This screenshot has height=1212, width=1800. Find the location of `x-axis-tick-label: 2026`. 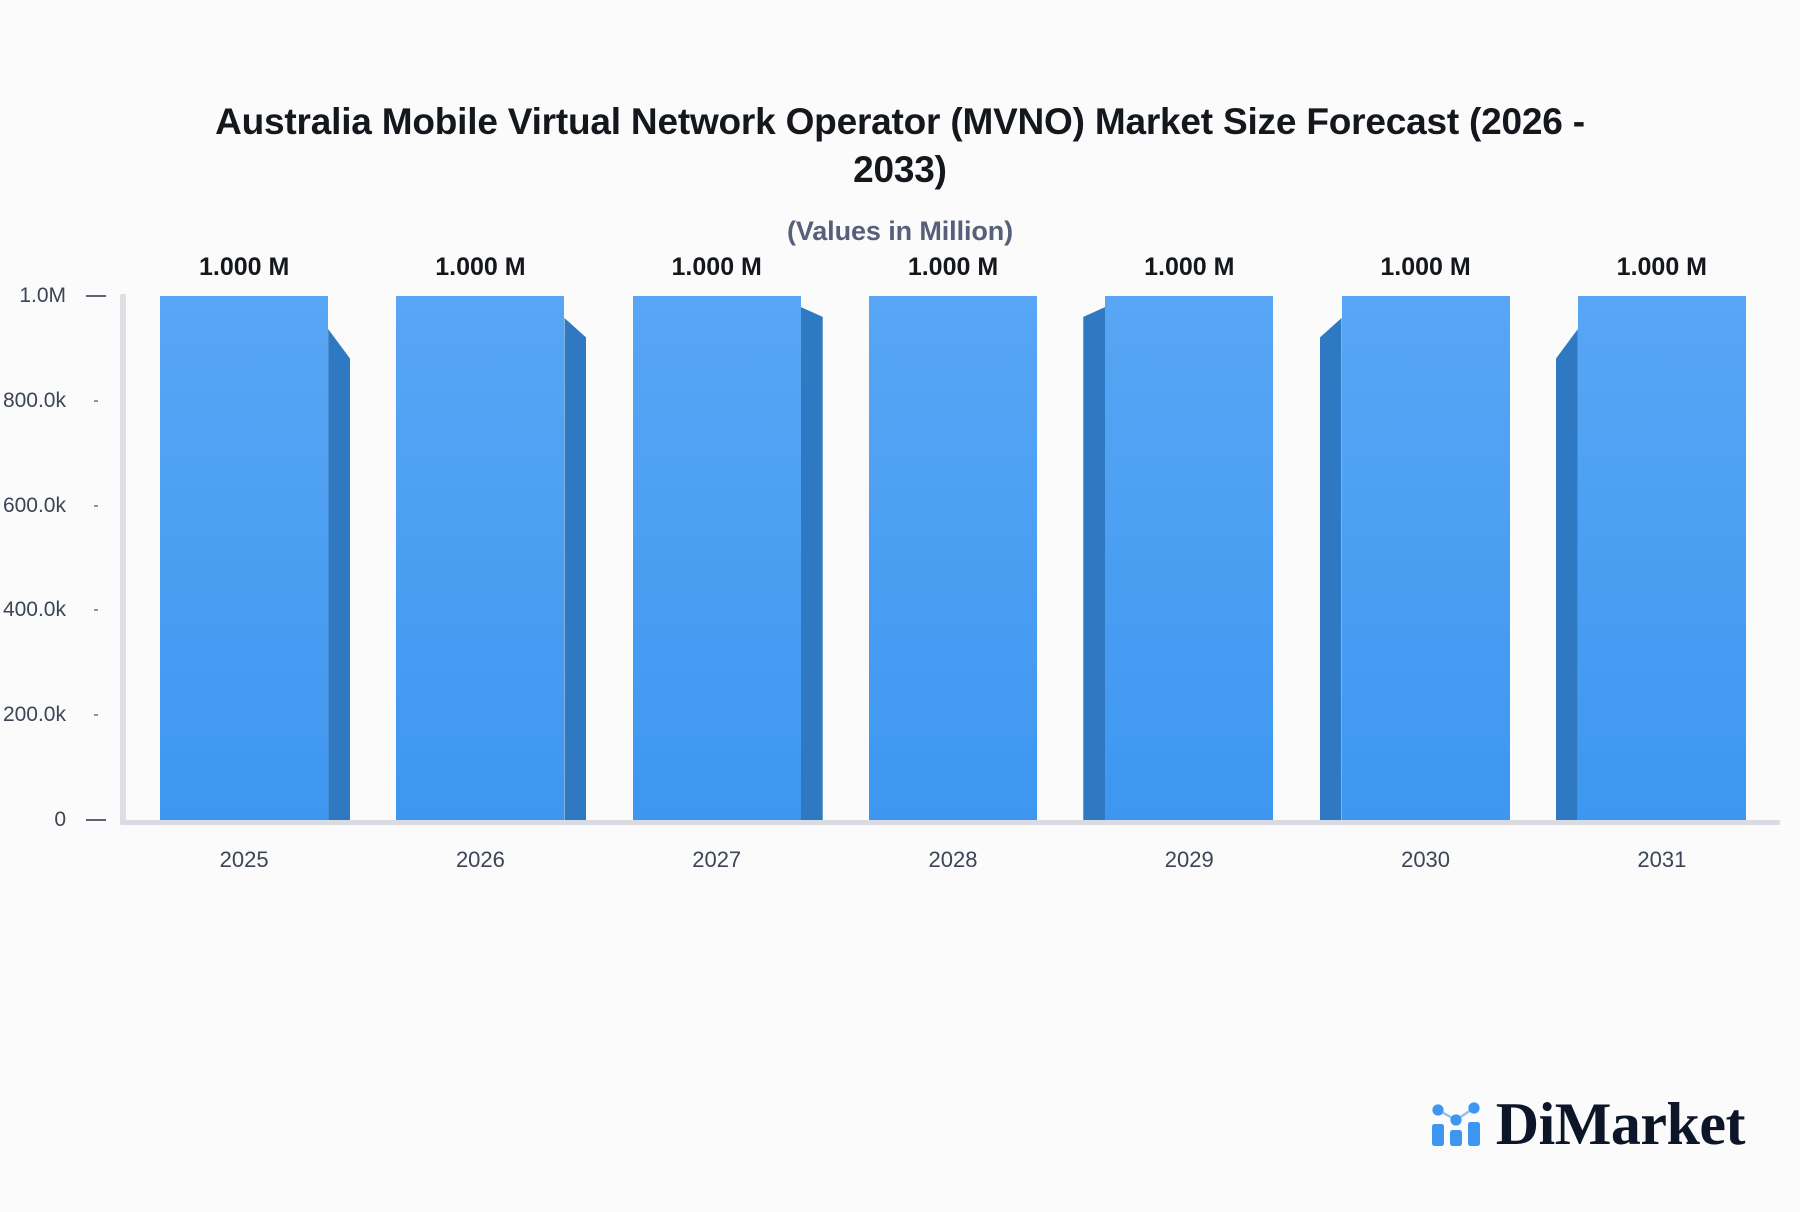

x-axis-tick-label: 2026 is located at coordinates (480, 859).